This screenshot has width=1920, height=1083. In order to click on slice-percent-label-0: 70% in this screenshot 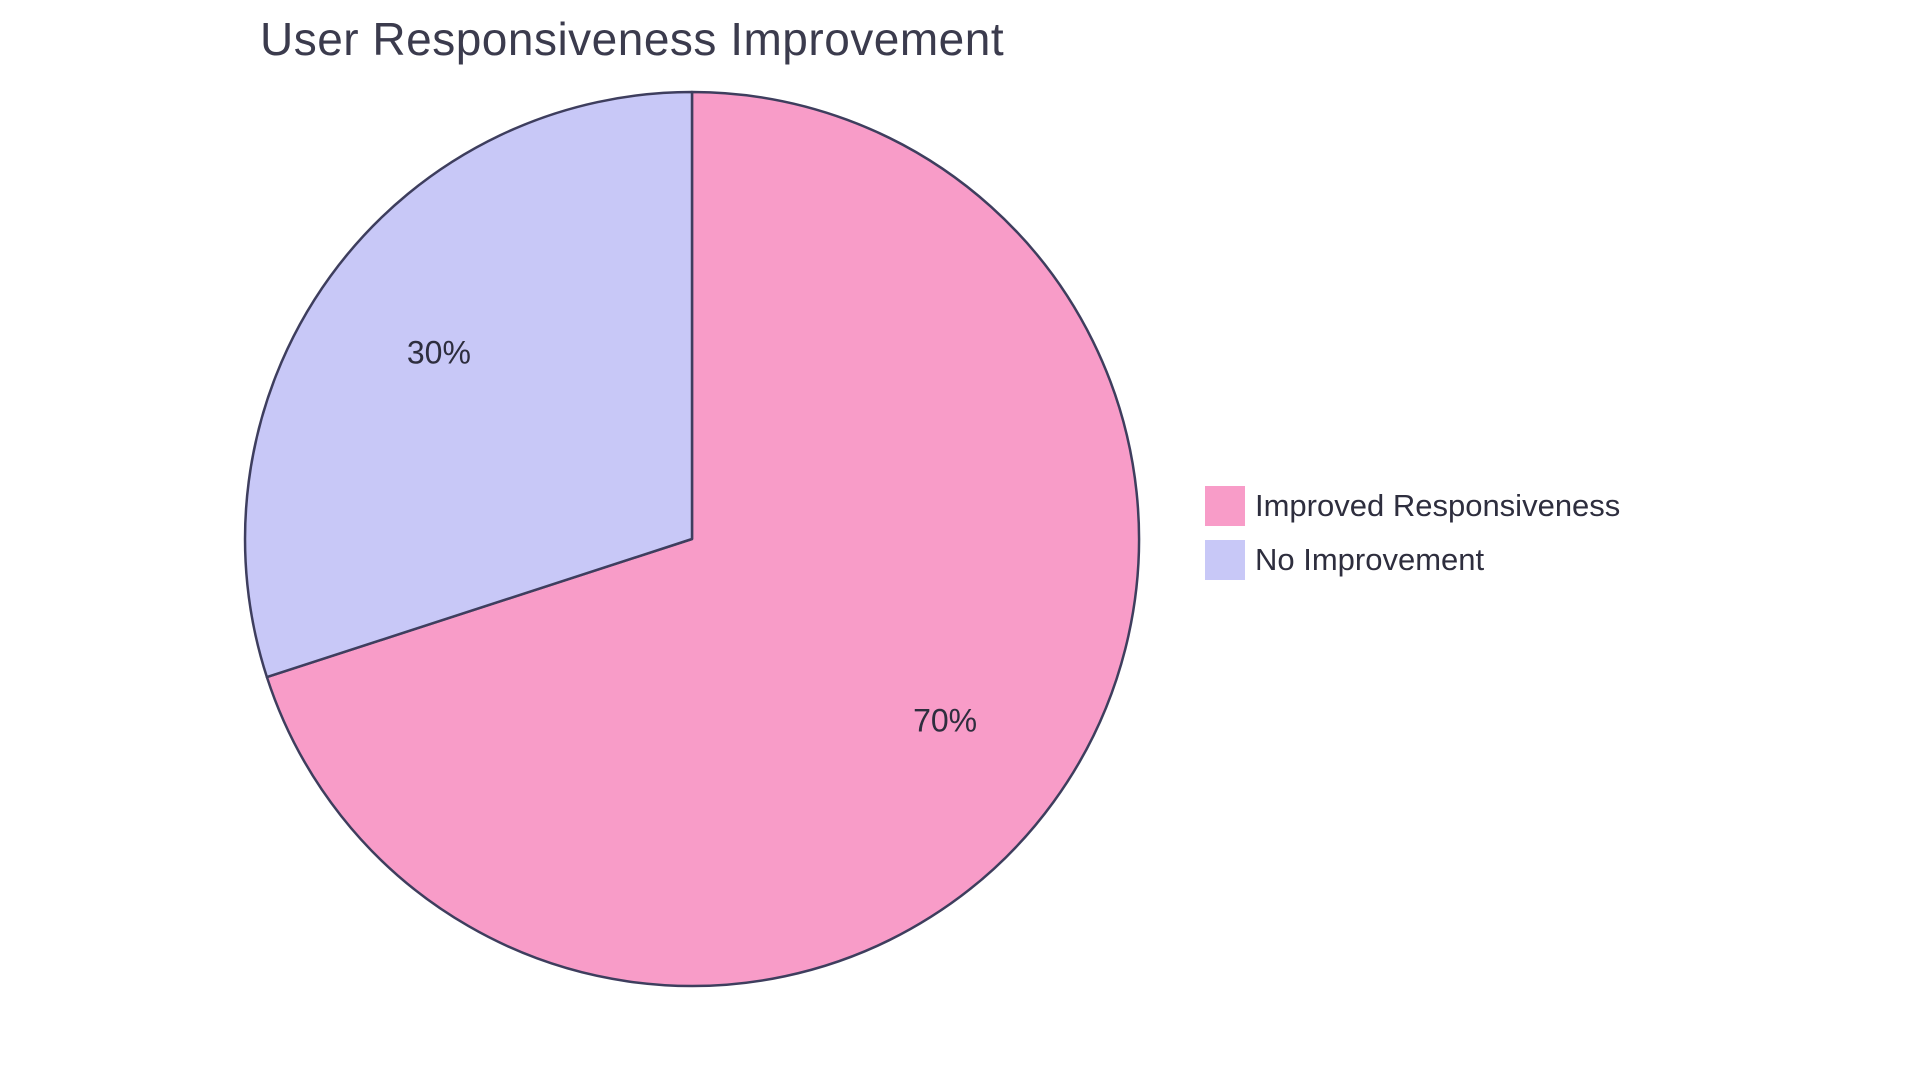, I will do `click(945, 720)`.